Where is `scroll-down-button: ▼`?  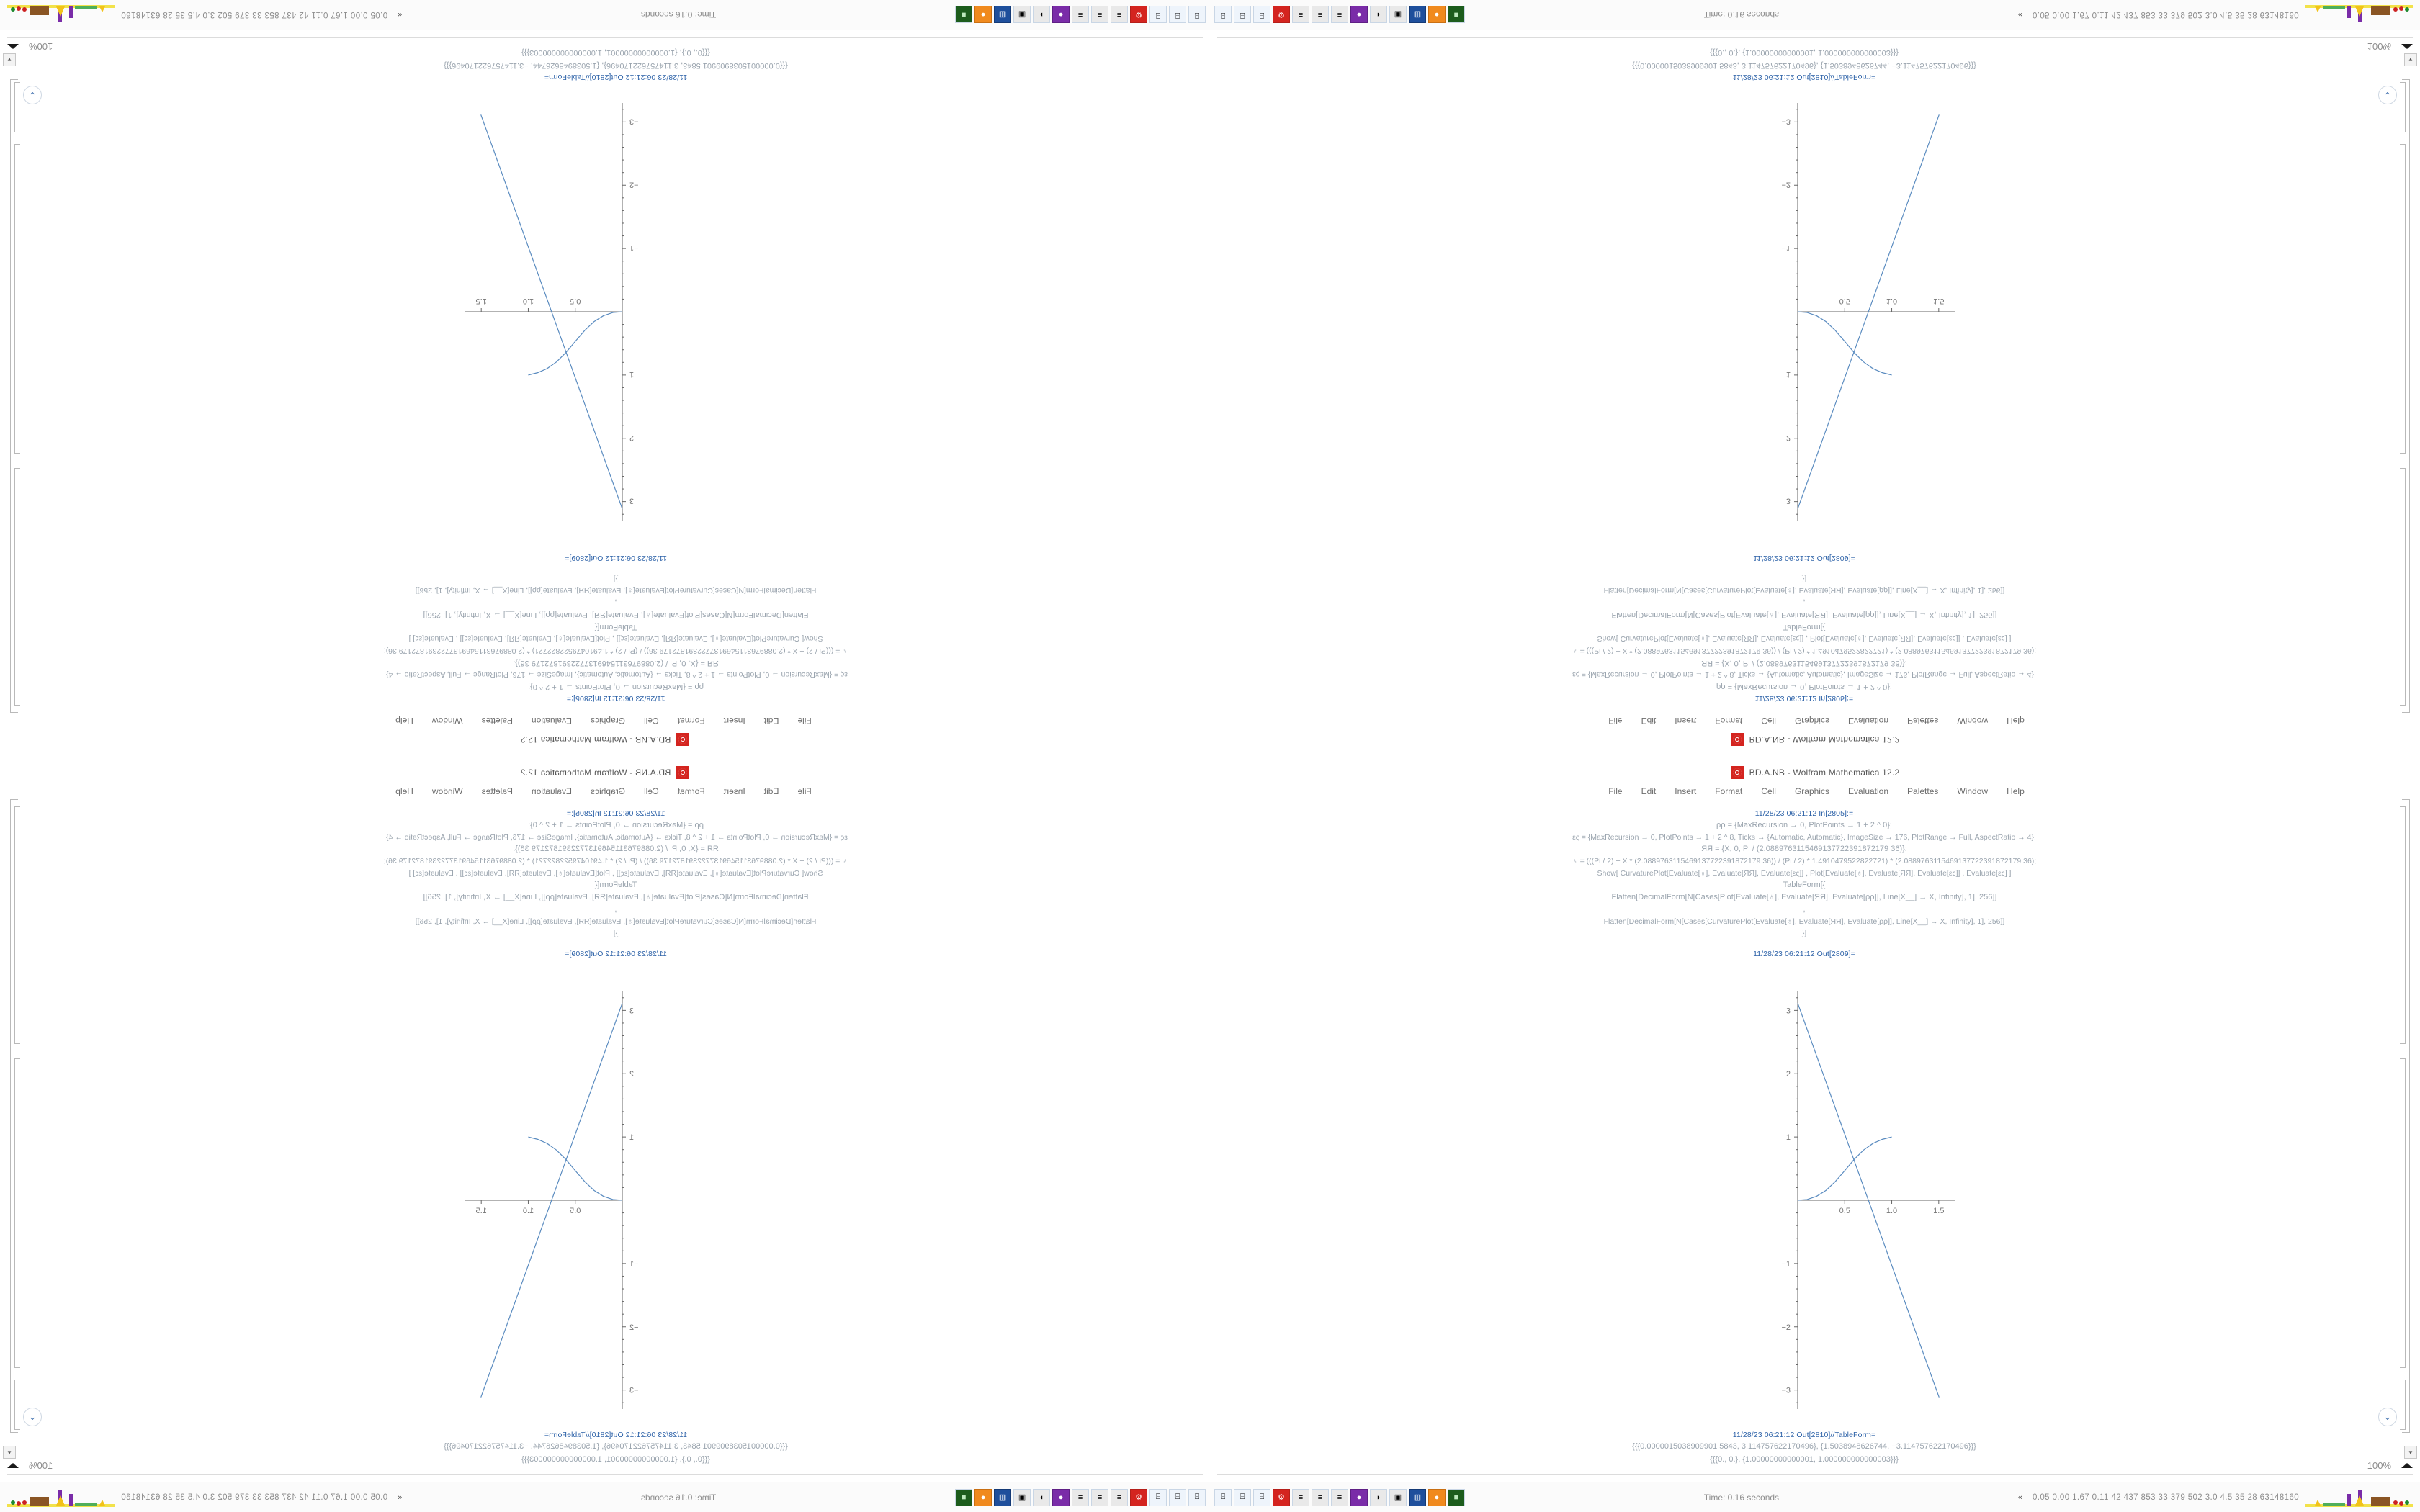
scroll-down-button: ▼ is located at coordinates (2410, 1452).